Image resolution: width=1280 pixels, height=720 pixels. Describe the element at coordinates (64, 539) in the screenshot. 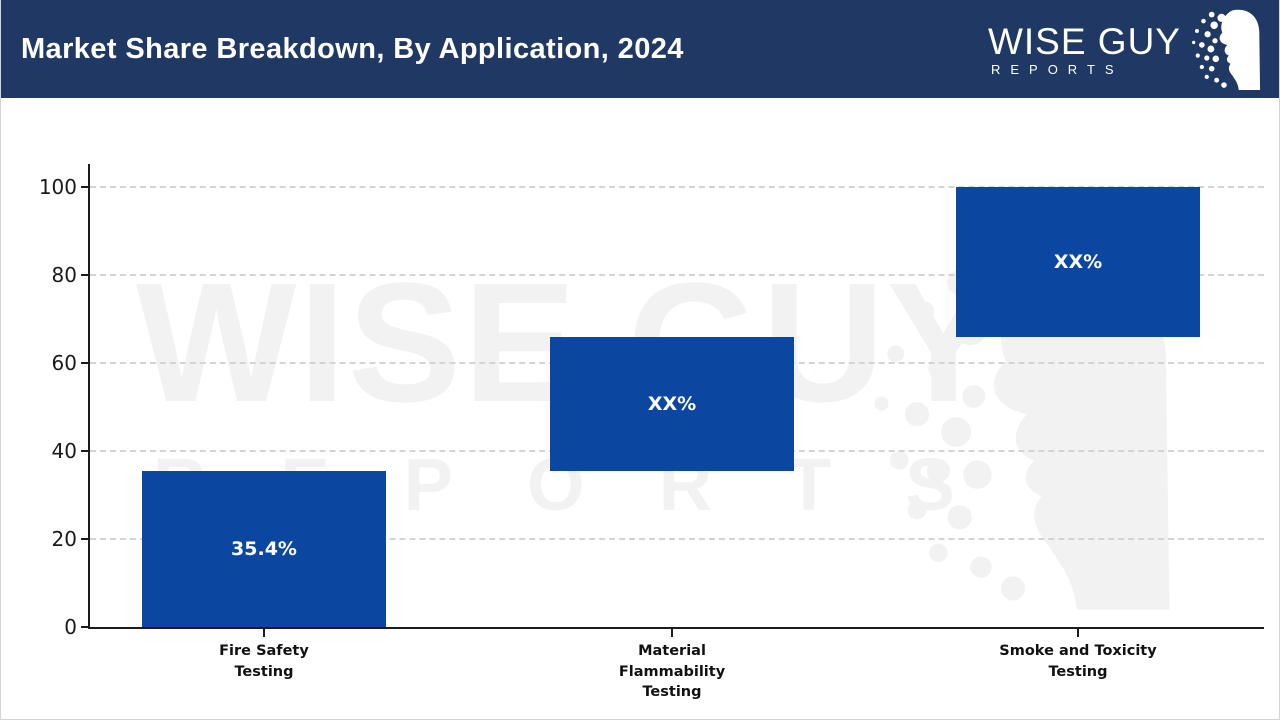

I see `y-tick-label: 20` at that location.